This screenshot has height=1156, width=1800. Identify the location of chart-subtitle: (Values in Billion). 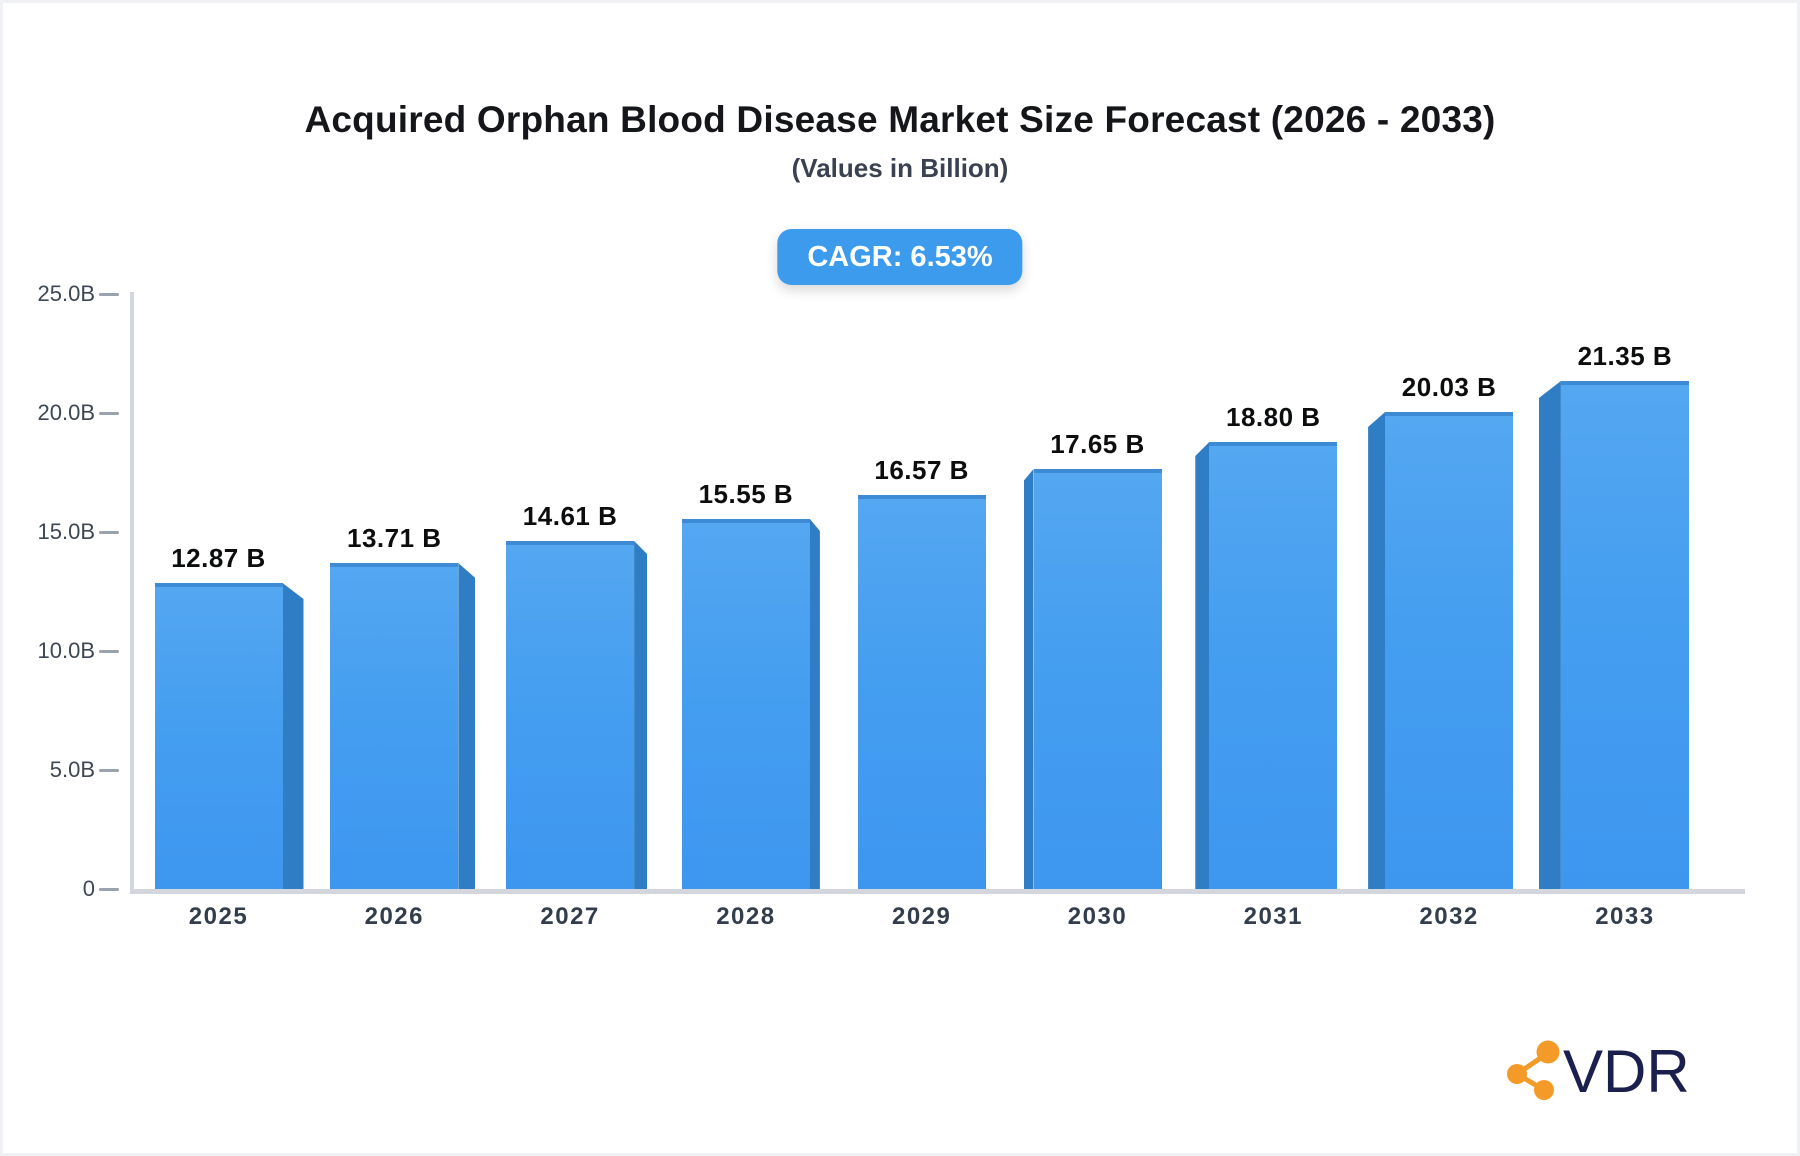
(900, 168).